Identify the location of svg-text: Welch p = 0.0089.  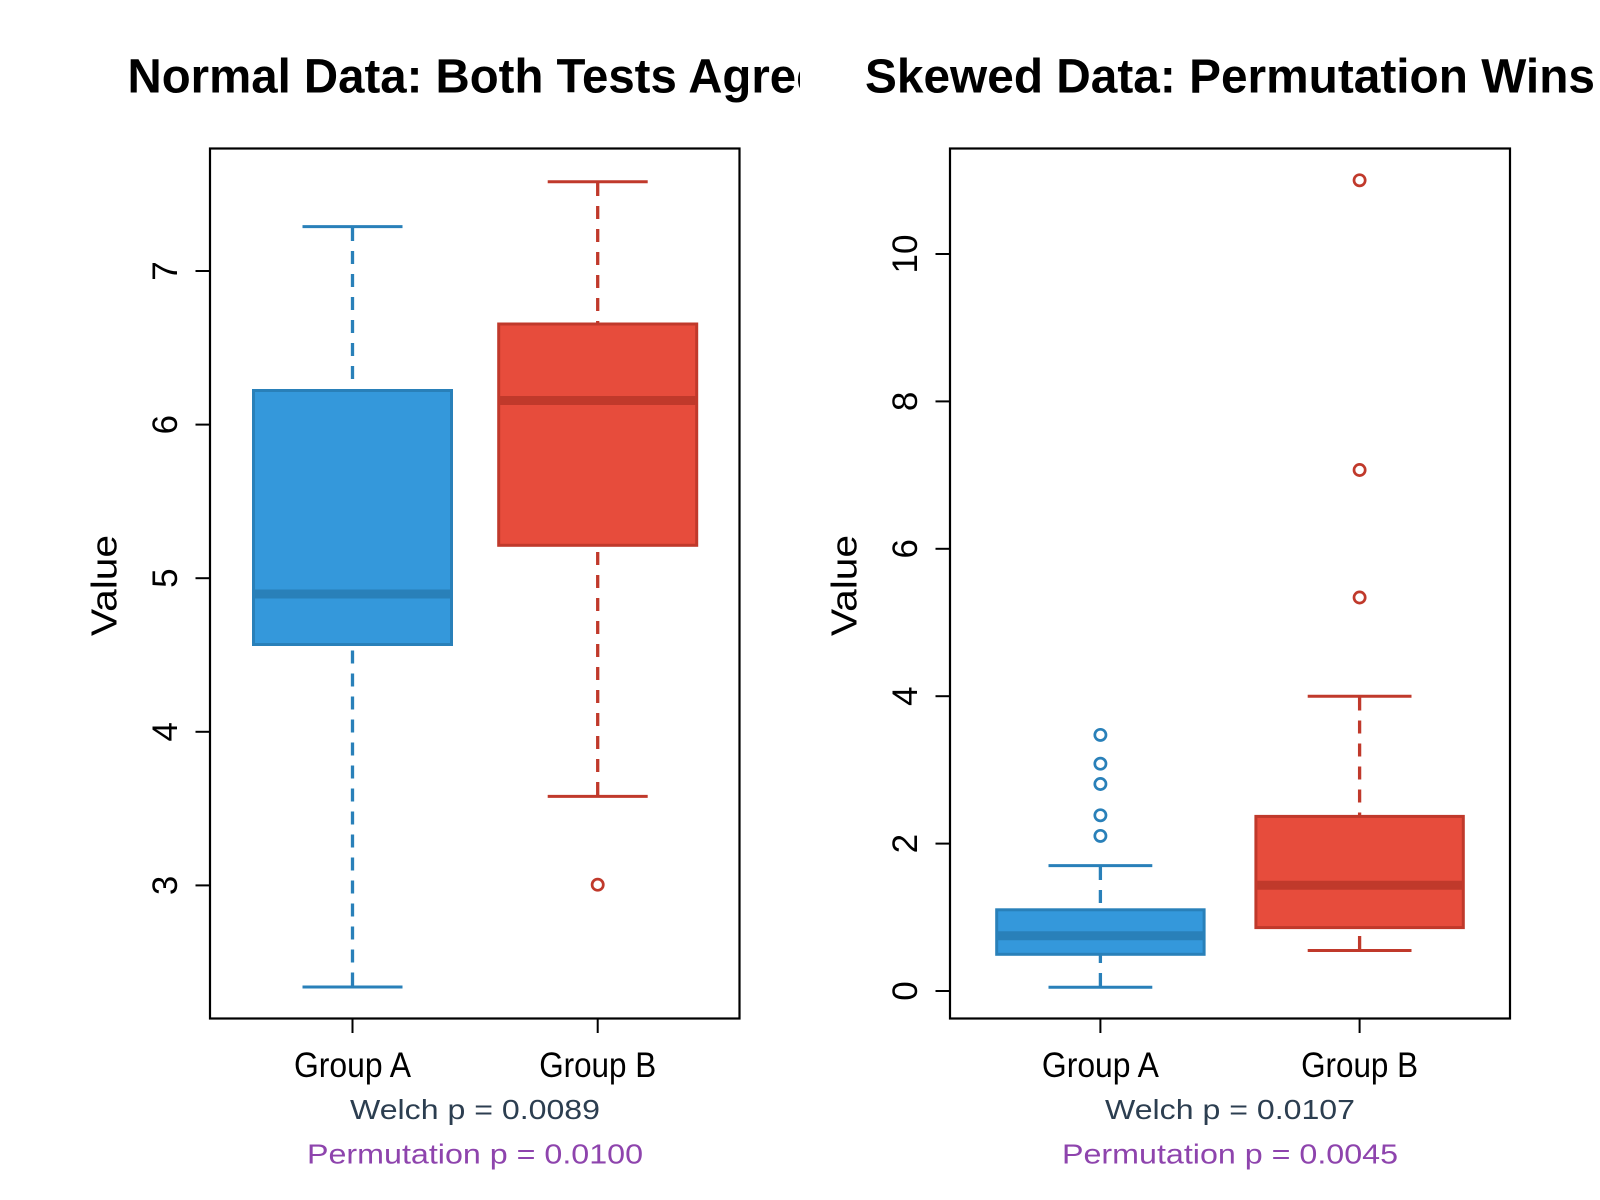
(475, 1109).